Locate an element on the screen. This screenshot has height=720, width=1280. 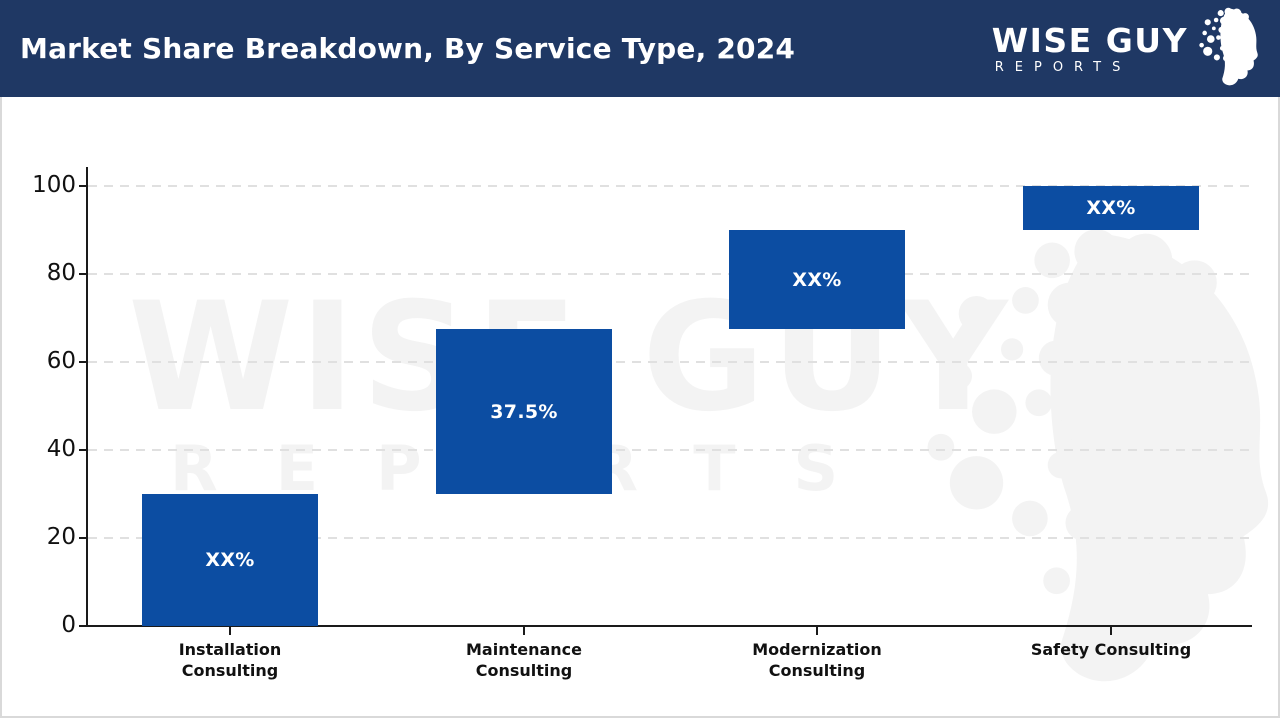
waterfall-bar: 37.5% is located at coordinates (524, 411).